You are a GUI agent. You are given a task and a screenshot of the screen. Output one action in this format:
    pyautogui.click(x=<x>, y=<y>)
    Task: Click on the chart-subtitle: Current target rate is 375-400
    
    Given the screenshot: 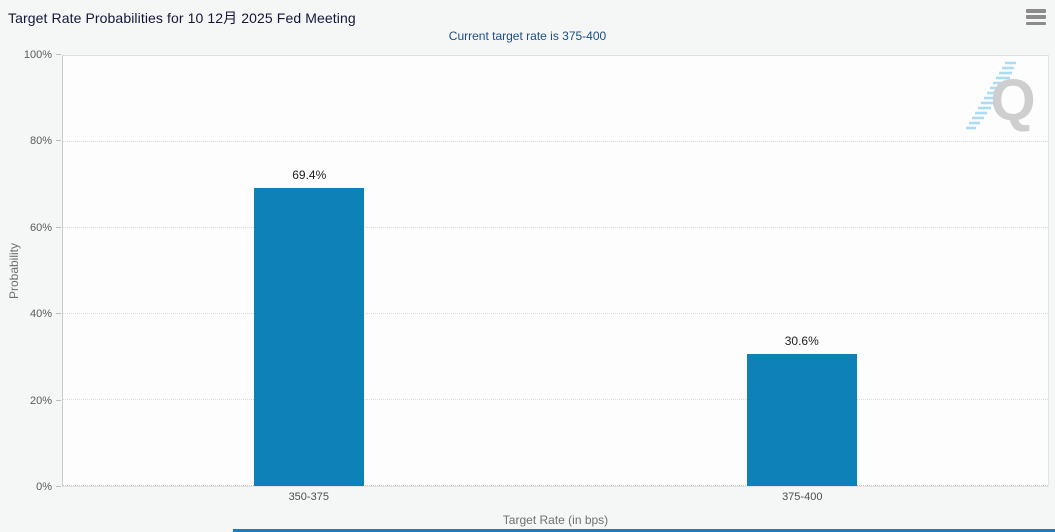 What is the action you would take?
    pyautogui.click(x=527, y=36)
    